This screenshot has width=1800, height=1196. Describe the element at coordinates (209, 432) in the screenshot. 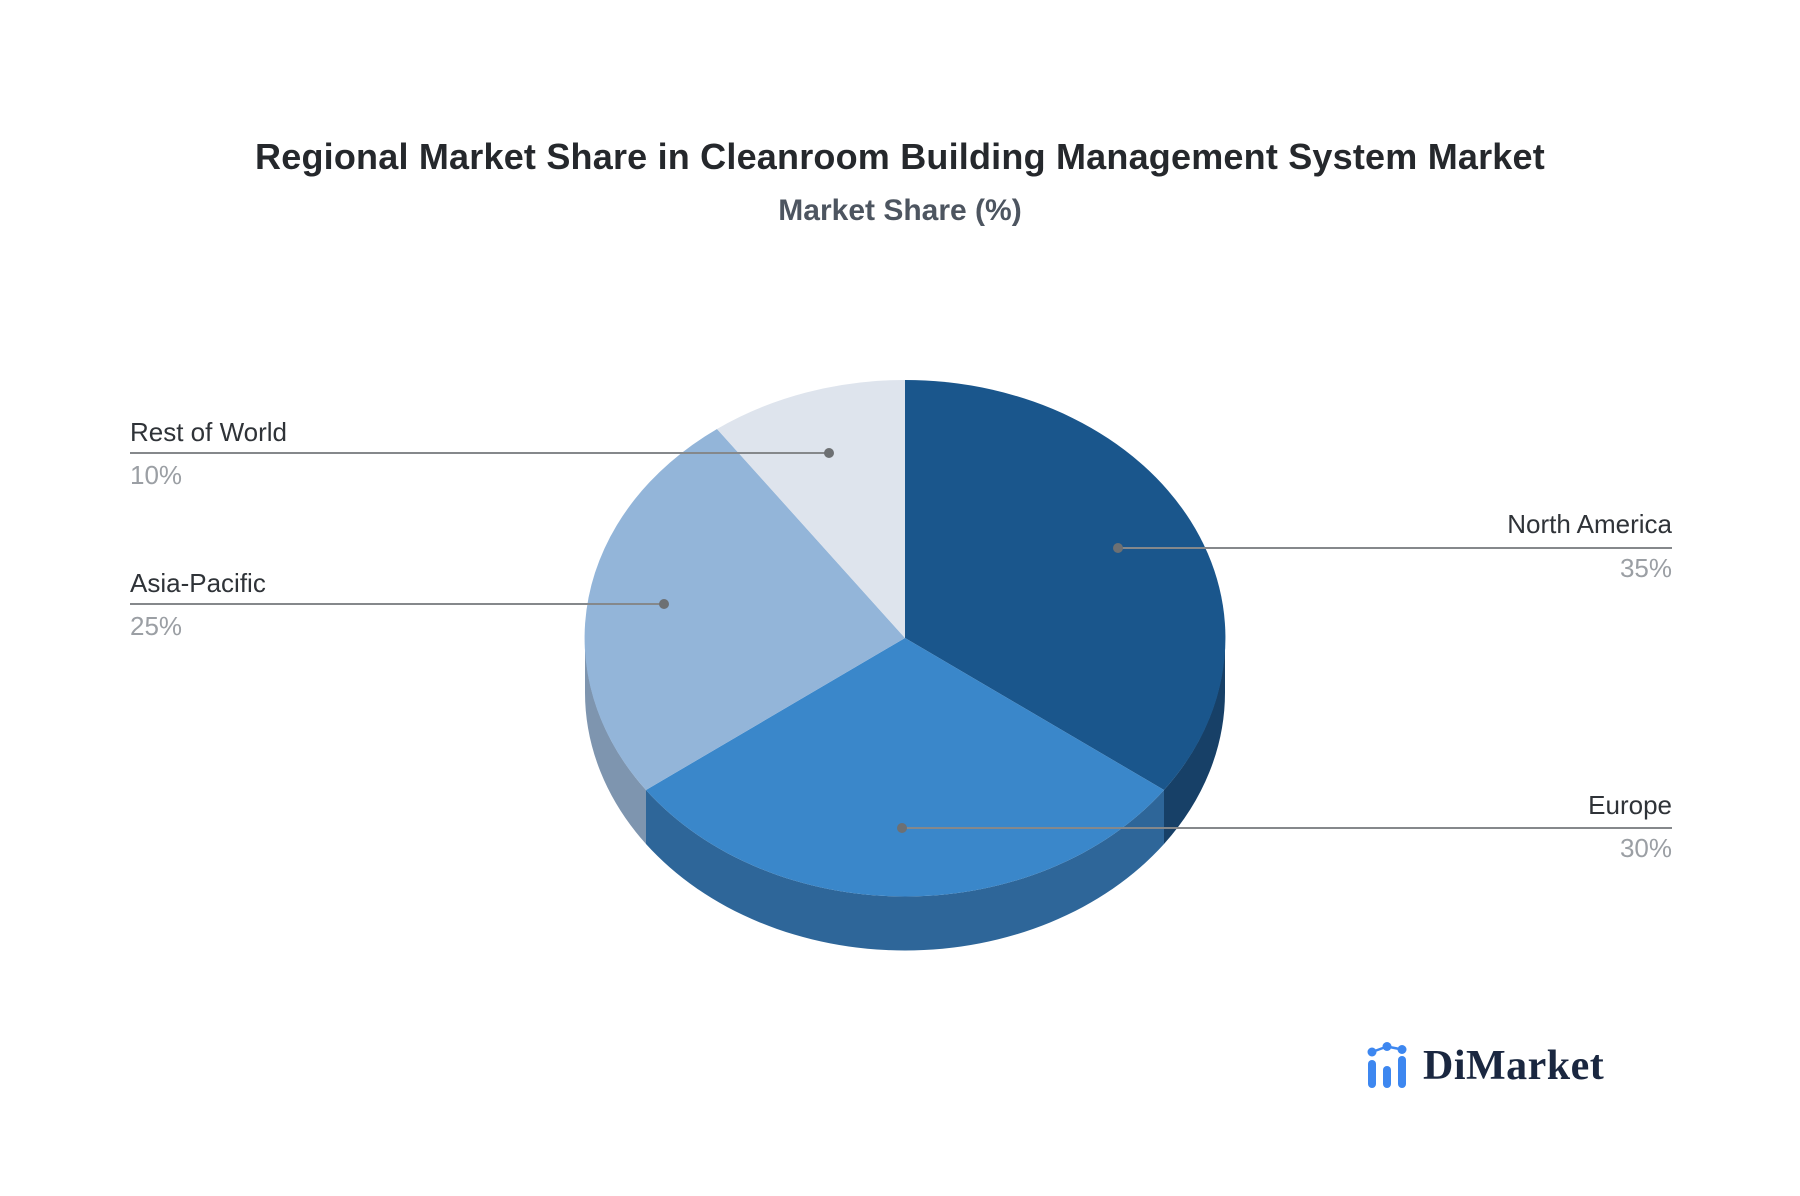

I see `slice-label-rest-of-world: Rest of World` at that location.